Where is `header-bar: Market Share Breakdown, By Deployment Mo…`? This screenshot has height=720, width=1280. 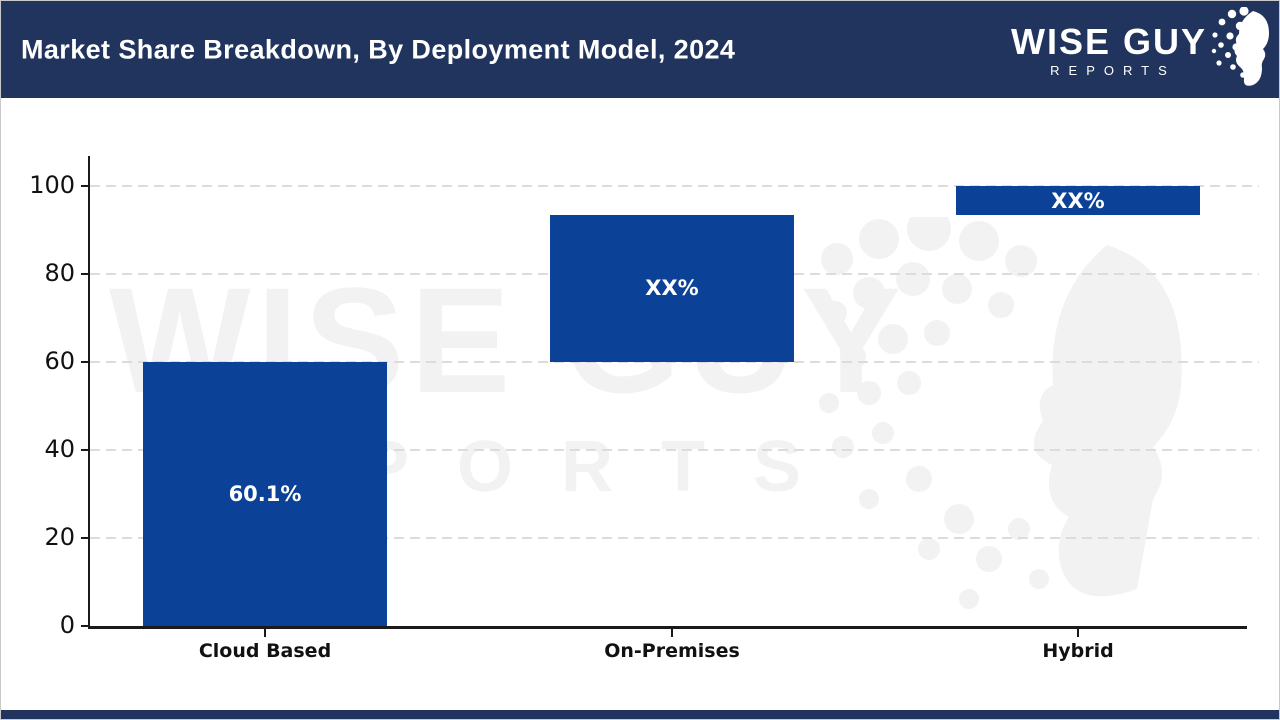 header-bar: Market Share Breakdown, By Deployment Mo… is located at coordinates (640, 49).